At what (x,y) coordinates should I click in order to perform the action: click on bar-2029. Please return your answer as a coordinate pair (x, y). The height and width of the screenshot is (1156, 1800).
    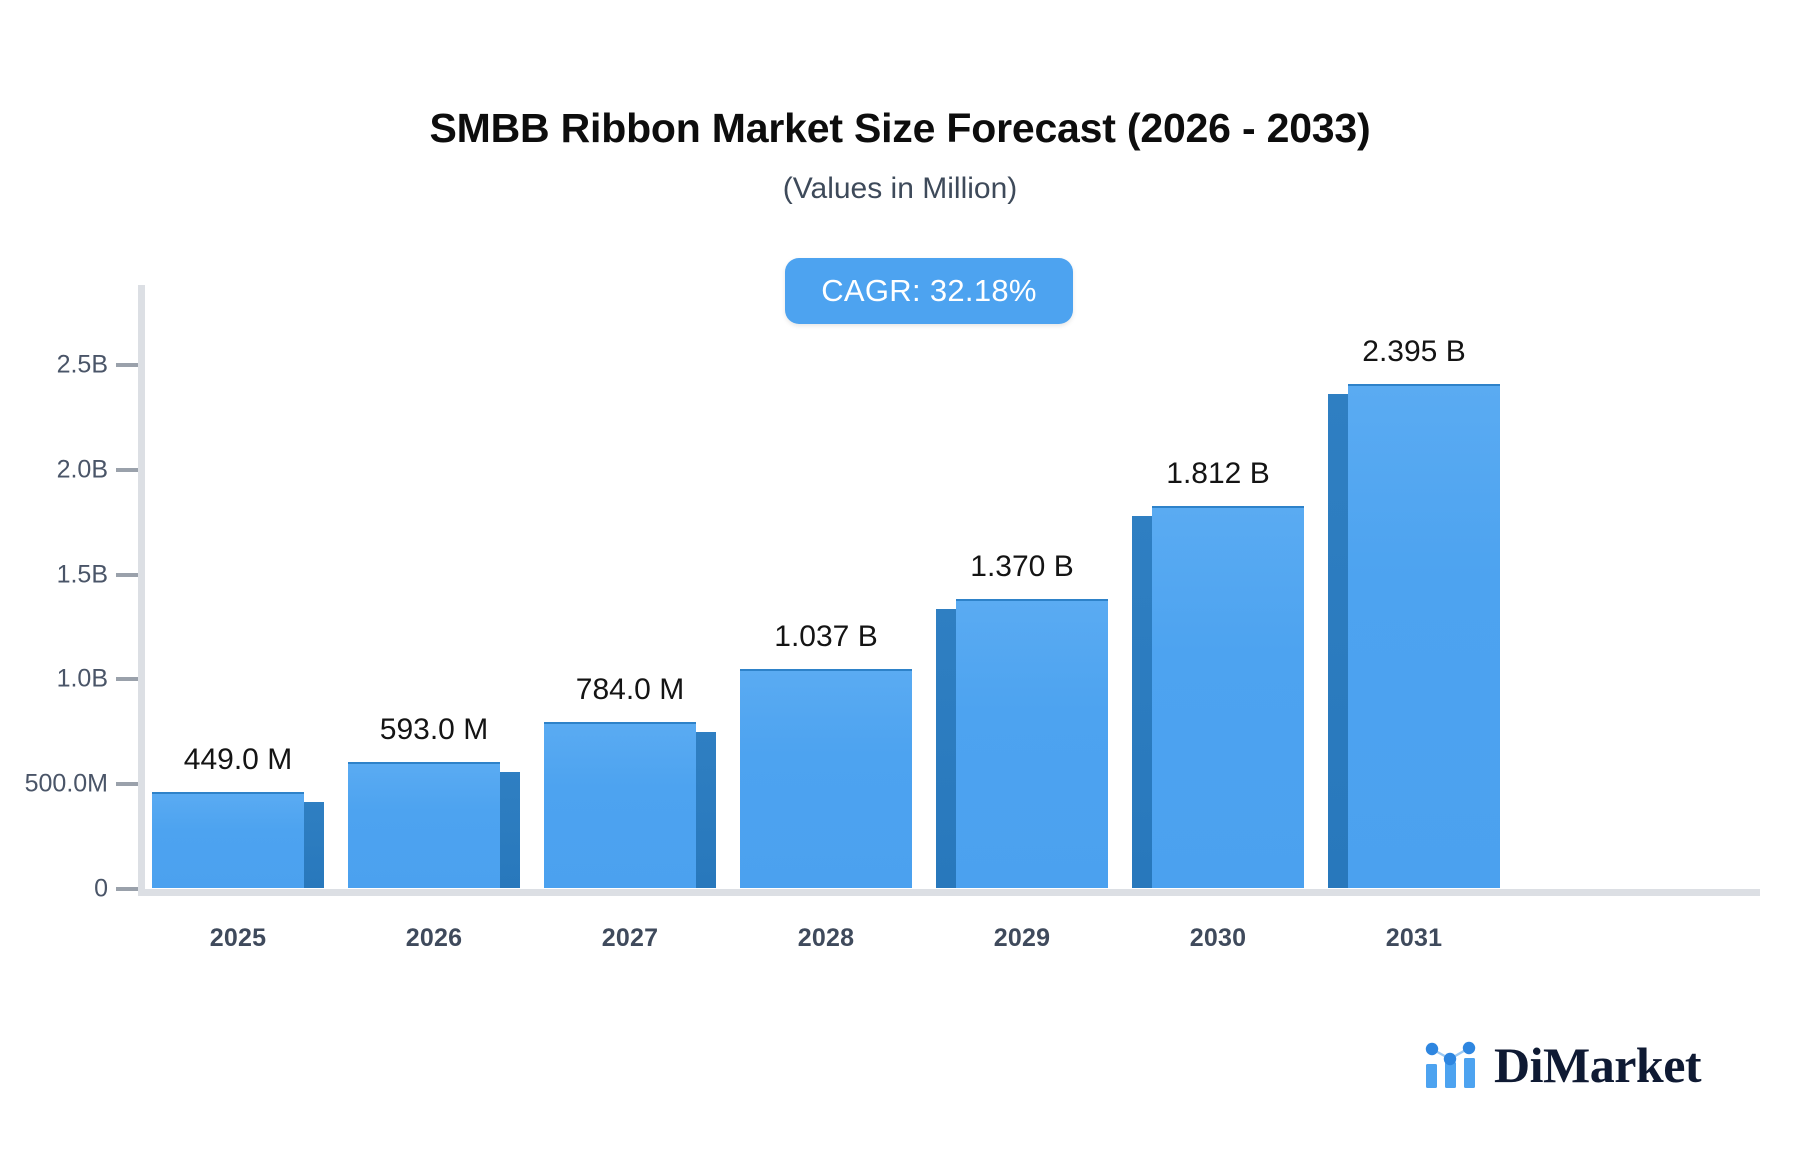
    Looking at the image, I should click on (1022, 743).